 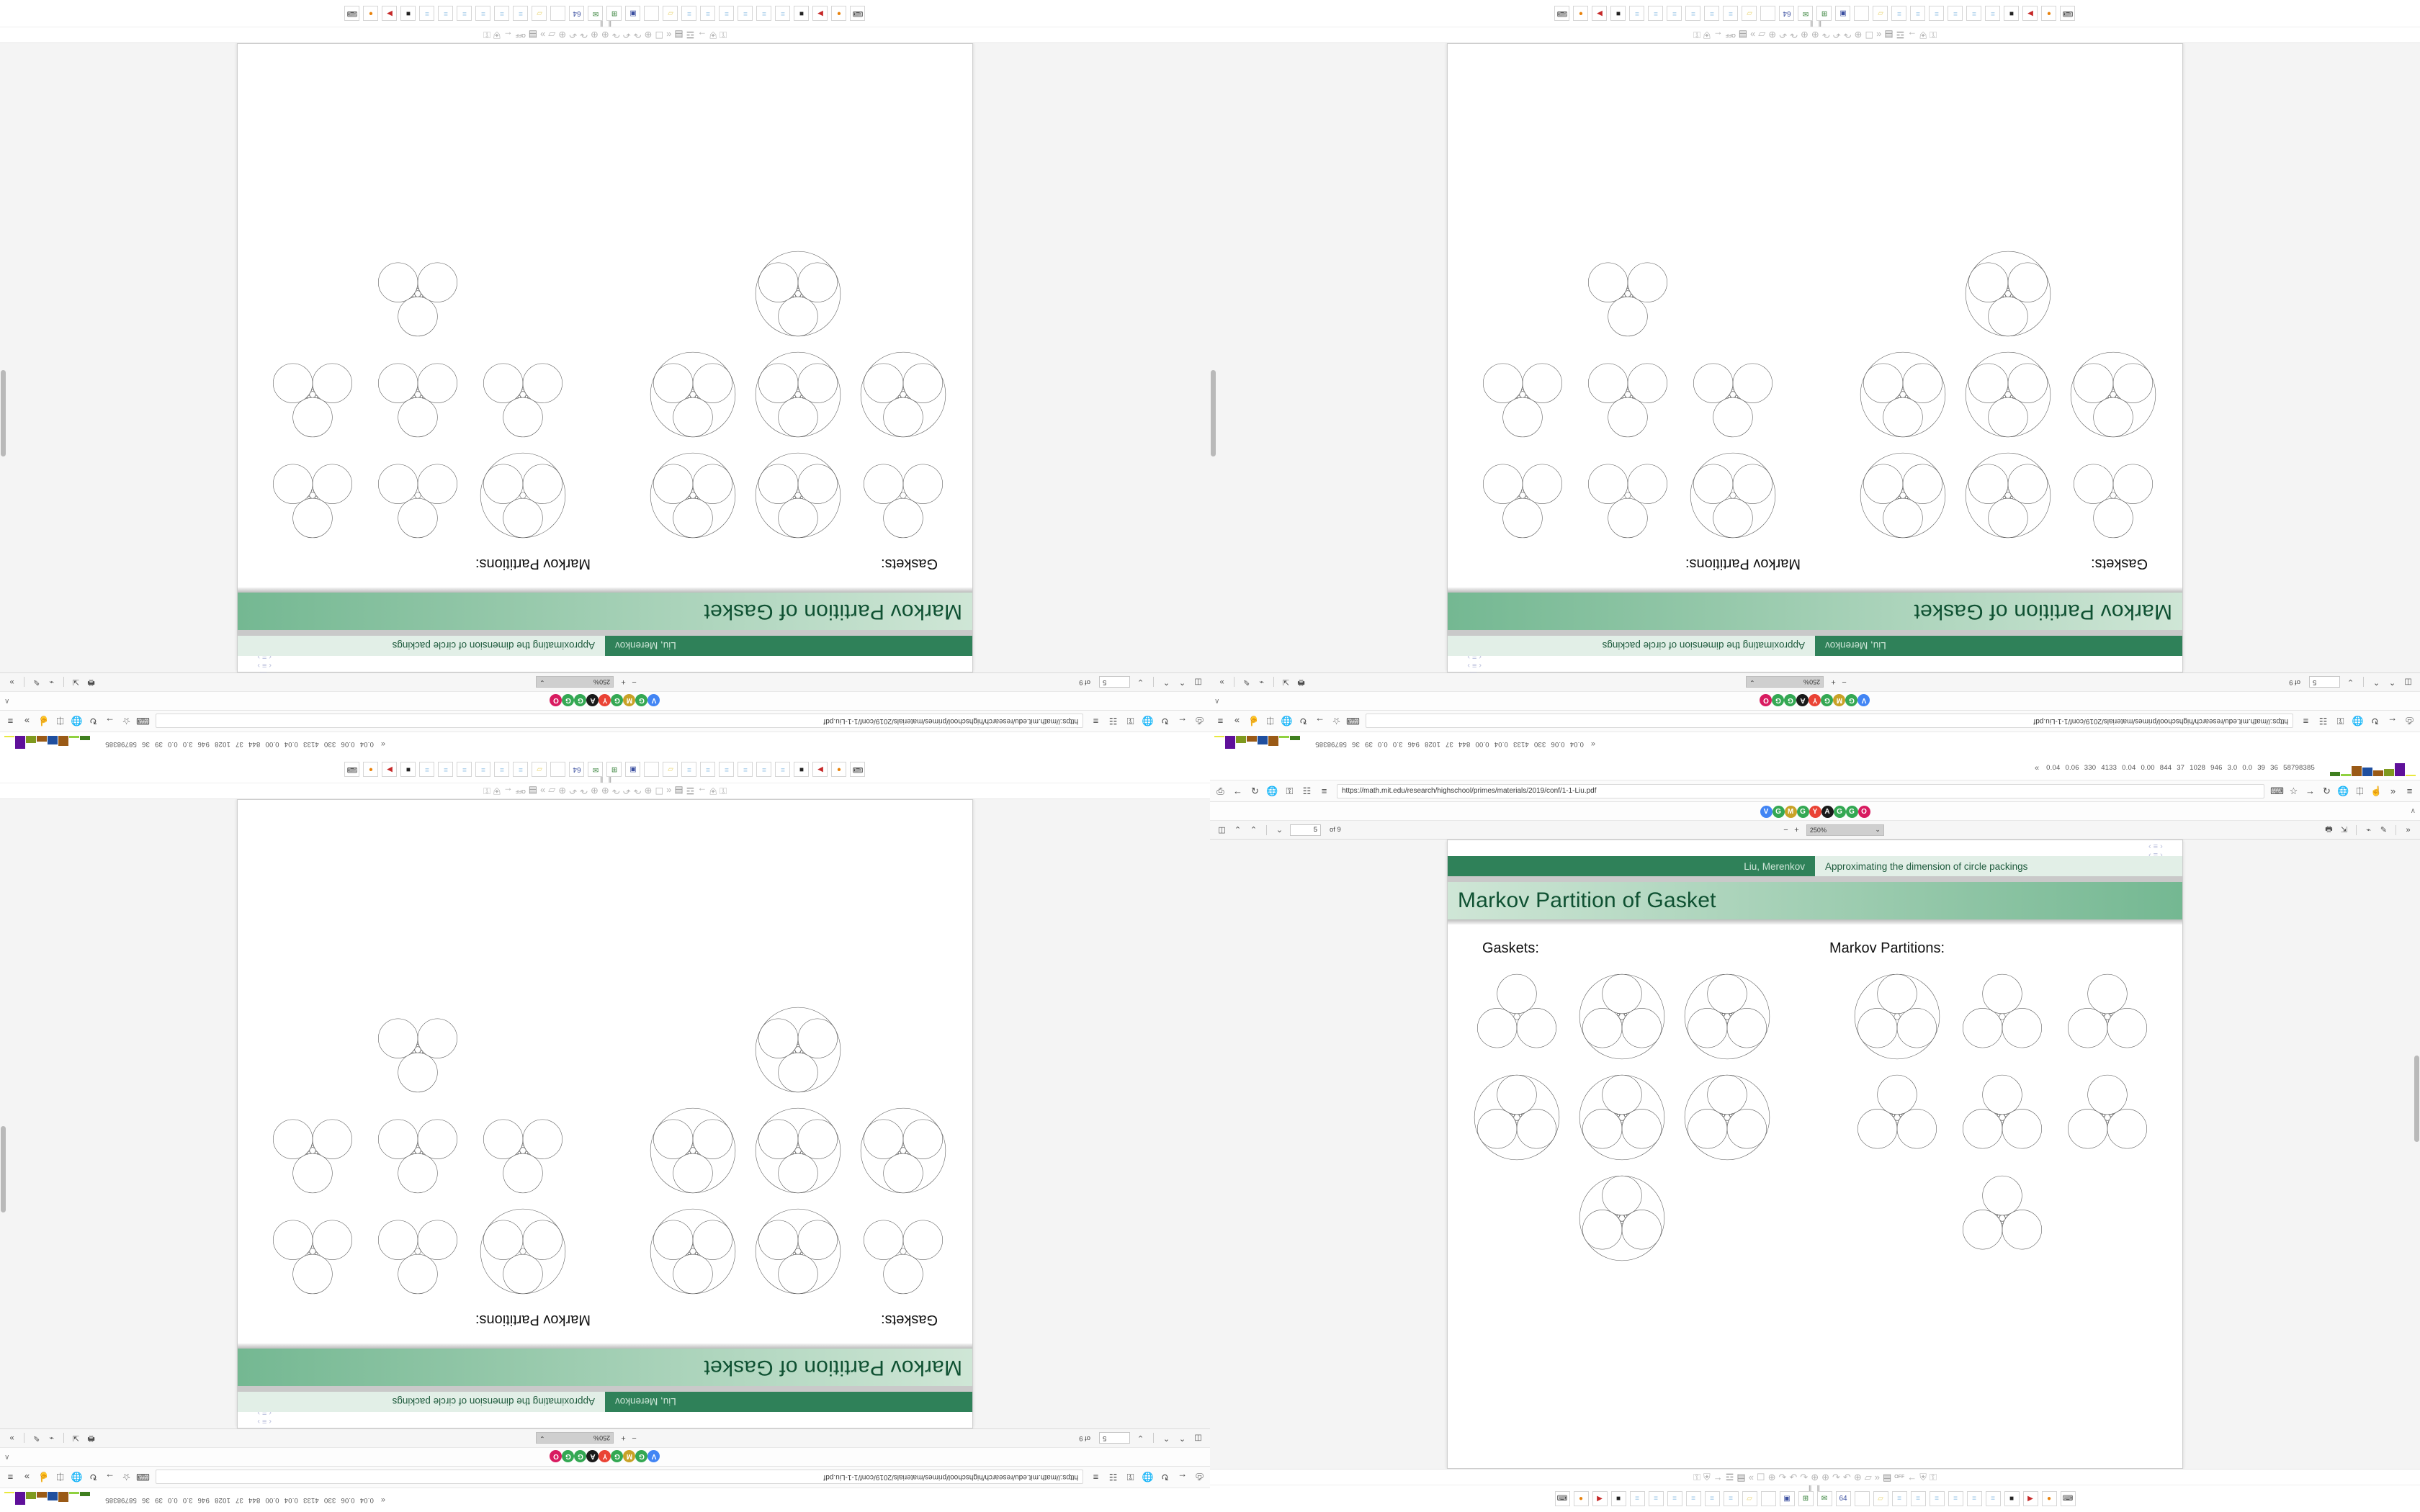 What do you see at coordinates (1993, 1498) in the screenshot?
I see `document-icon-12: ≡` at bounding box center [1993, 1498].